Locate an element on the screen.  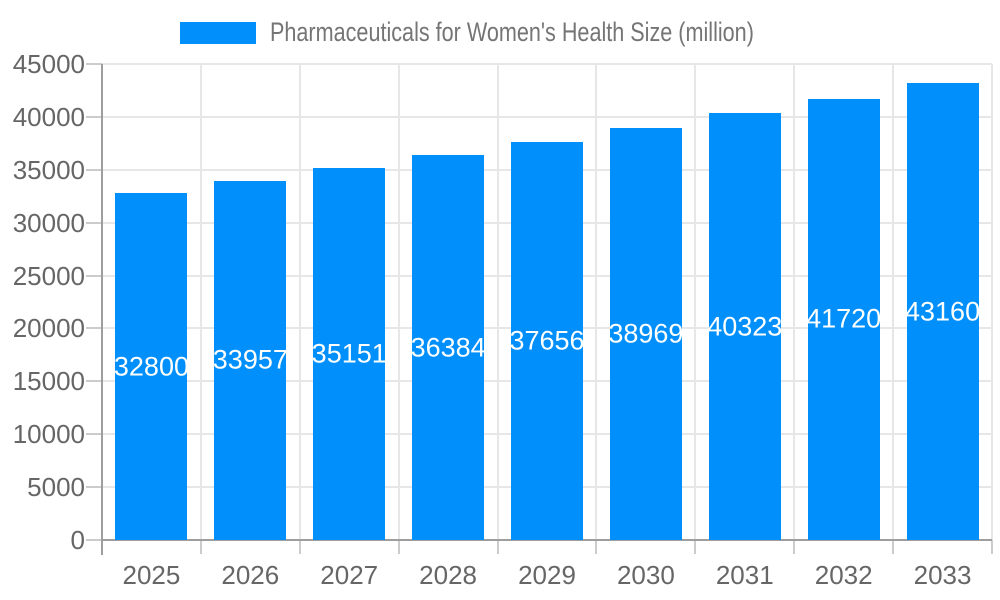
y-axis-tick-label: 0 is located at coordinates (77, 540).